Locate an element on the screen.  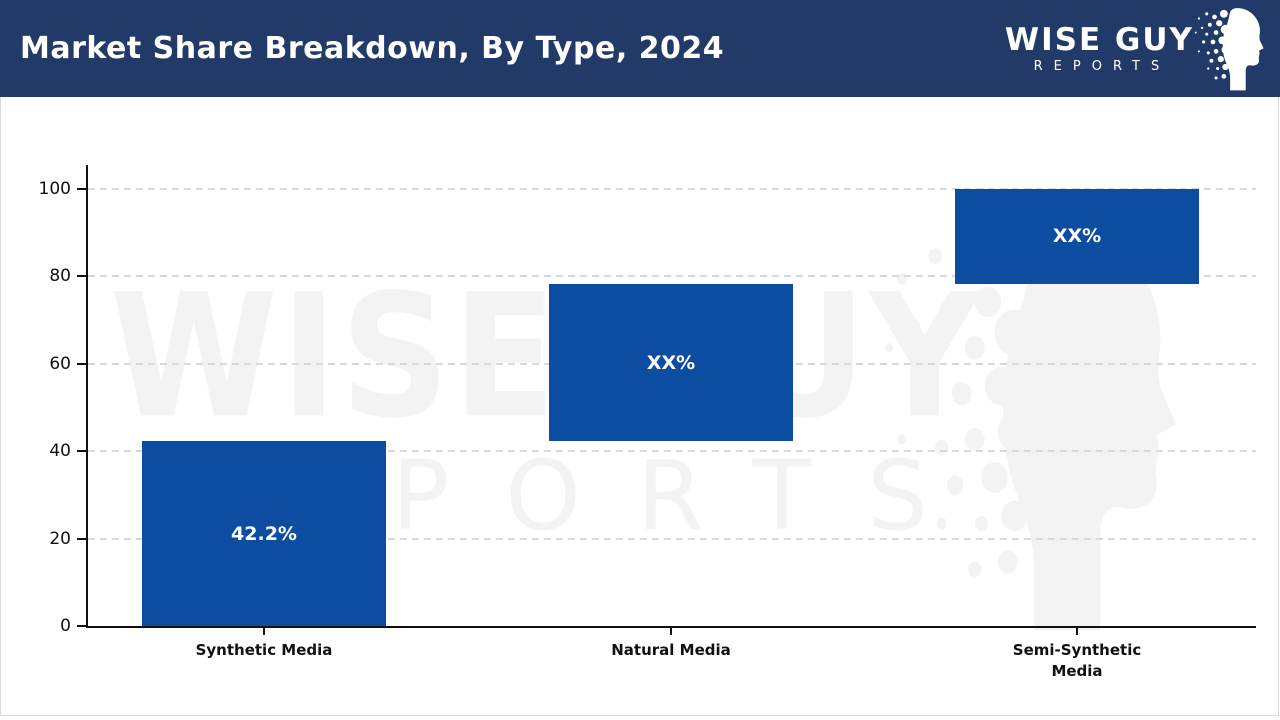
y-axis-tick-label: 100 is located at coordinates (54, 188).